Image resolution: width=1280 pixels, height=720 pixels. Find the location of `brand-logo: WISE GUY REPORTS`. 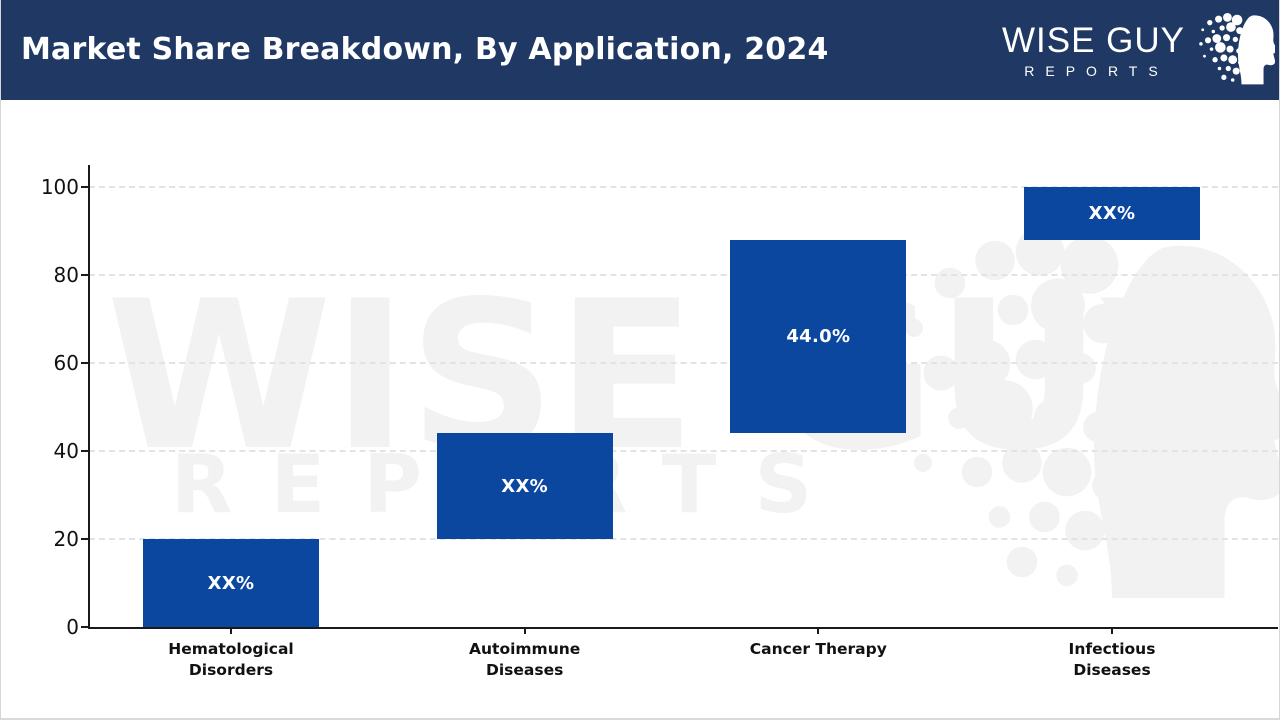

brand-logo: WISE GUY REPORTS is located at coordinates (1138, 50).